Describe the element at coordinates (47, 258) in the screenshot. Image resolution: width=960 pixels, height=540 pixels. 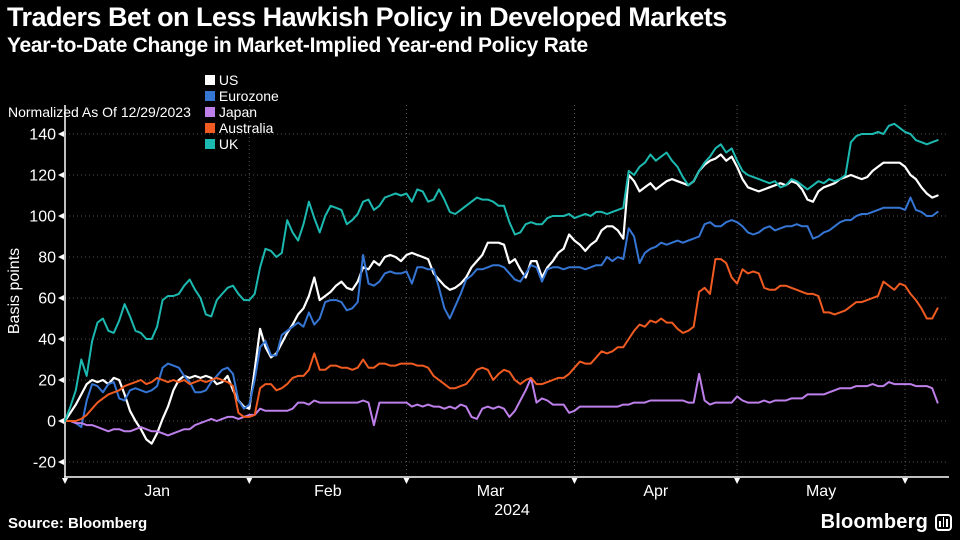
I see `y-tick-label: 80` at that location.